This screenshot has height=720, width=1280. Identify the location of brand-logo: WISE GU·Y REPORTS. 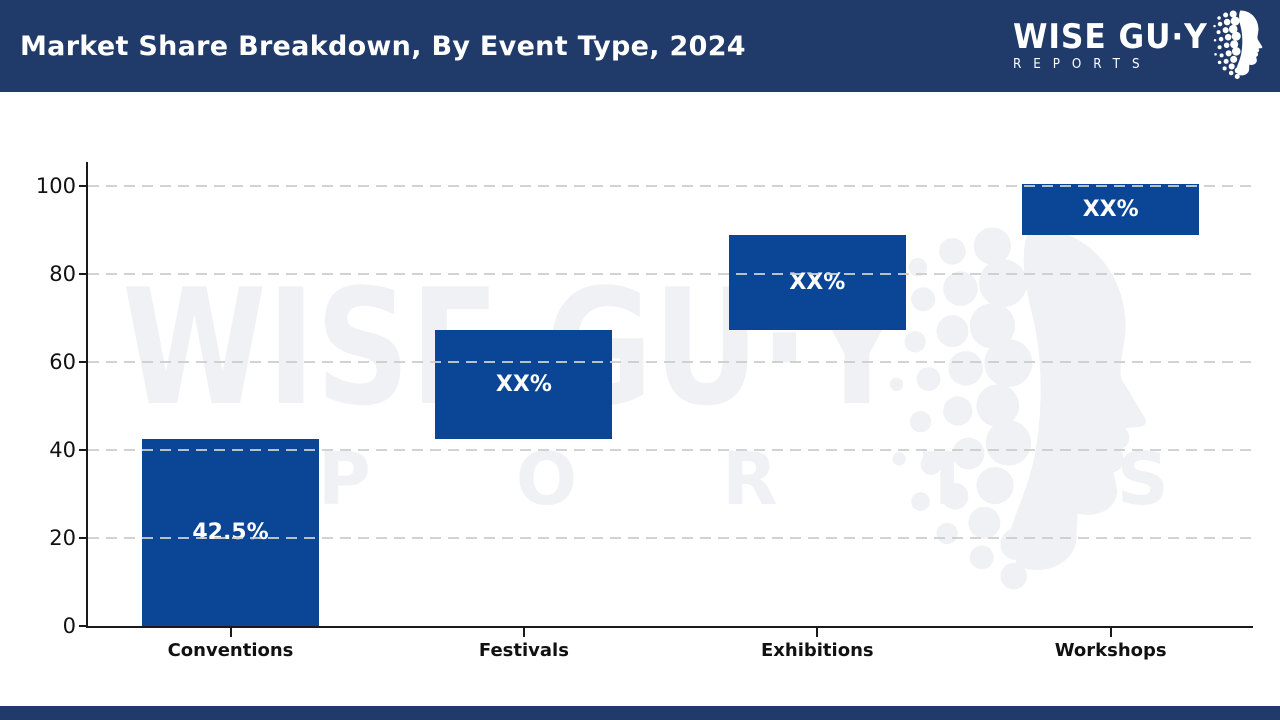
(1132, 46).